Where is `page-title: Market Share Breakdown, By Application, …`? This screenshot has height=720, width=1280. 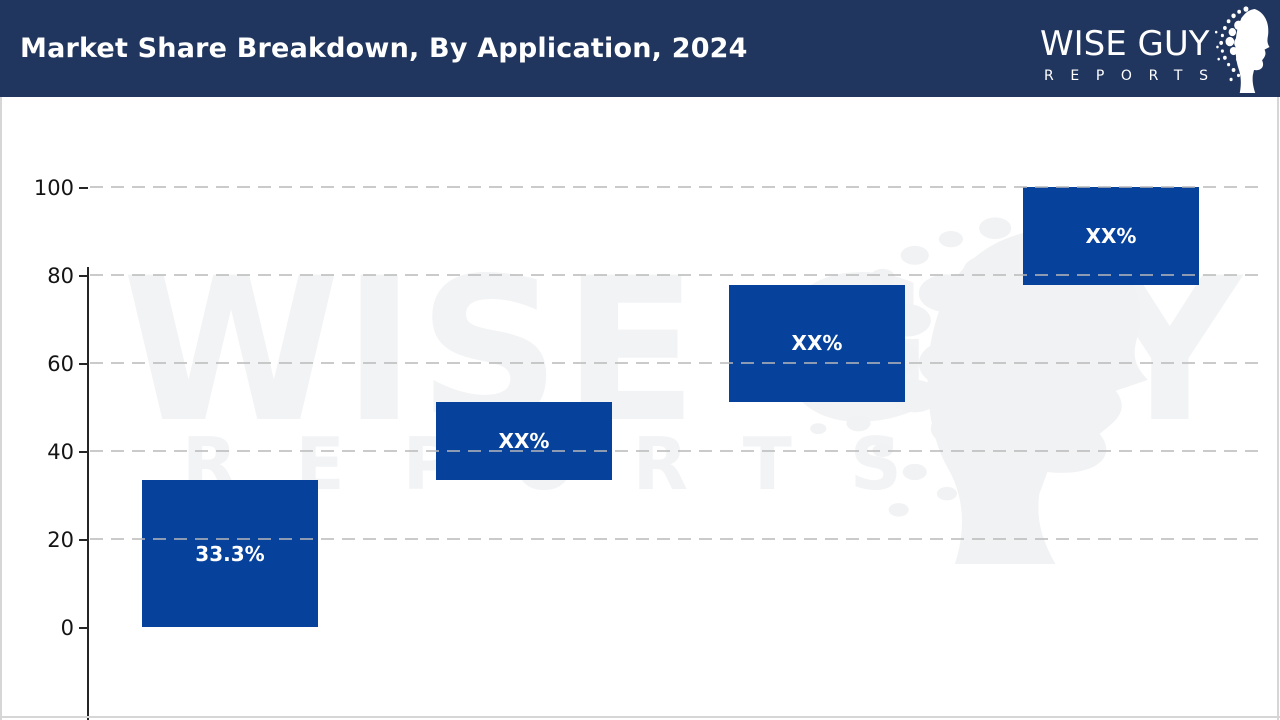 page-title: Market Share Breakdown, By Application, … is located at coordinates (384, 48).